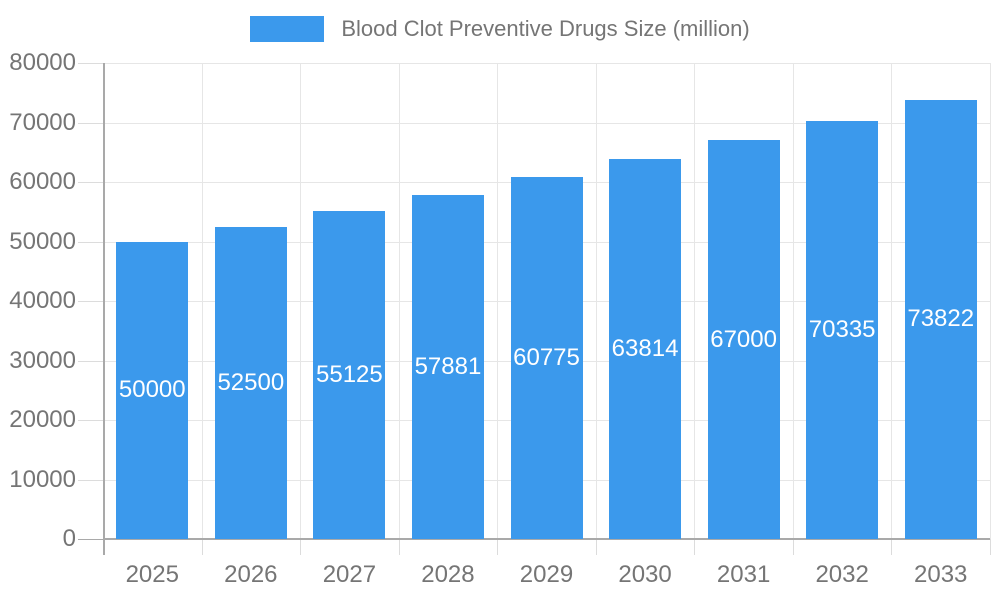  Describe the element at coordinates (349, 574) in the screenshot. I see `x-tick-label: 2027` at that location.